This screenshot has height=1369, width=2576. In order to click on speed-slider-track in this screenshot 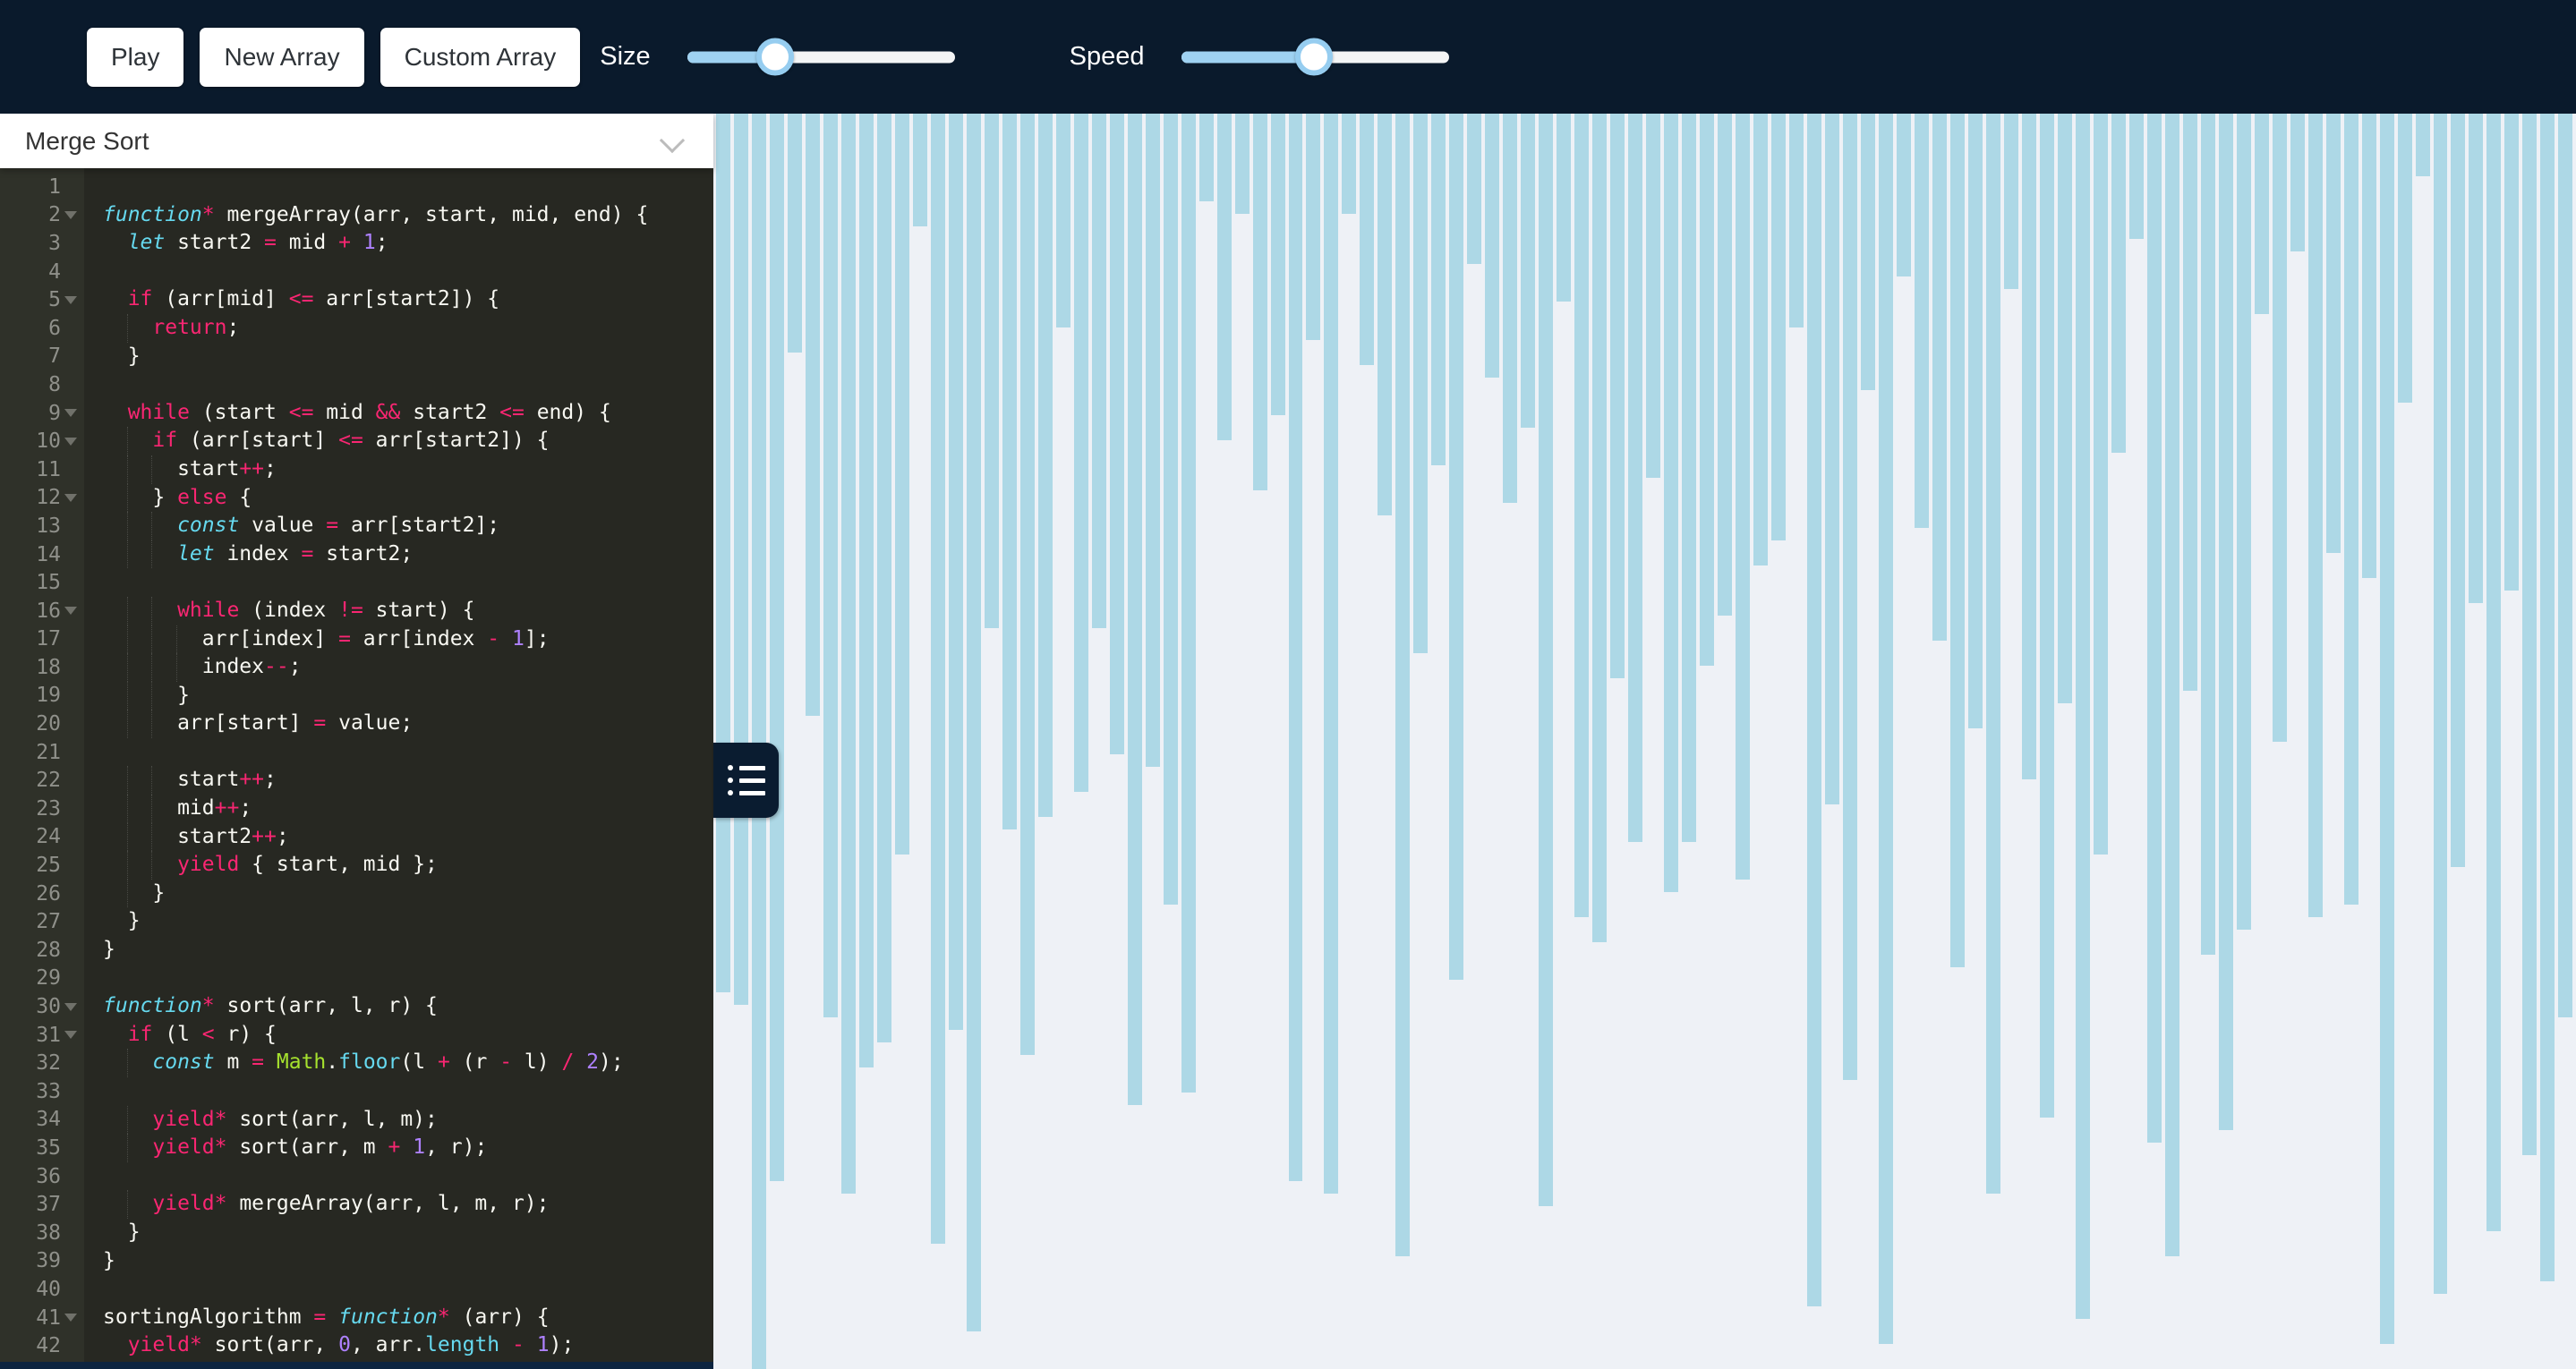, I will do `click(1315, 57)`.